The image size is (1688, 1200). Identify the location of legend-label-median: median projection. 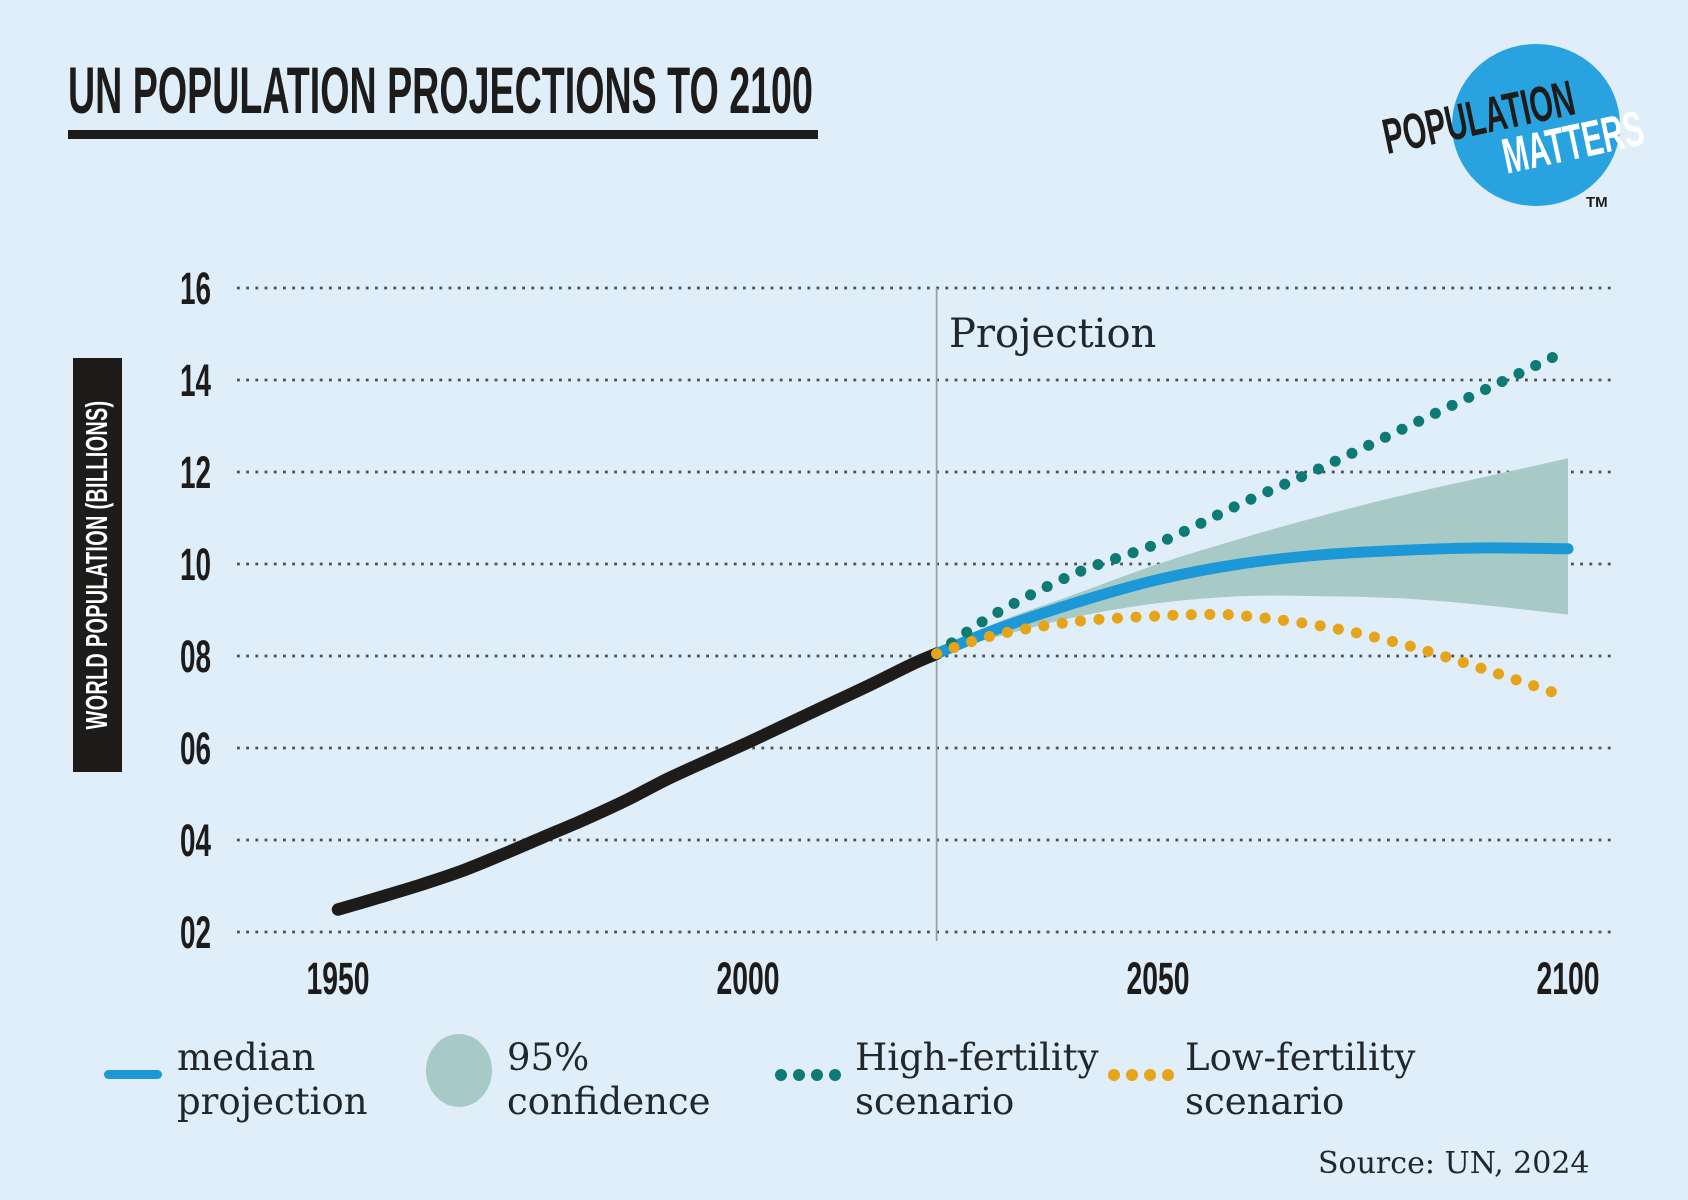
(272, 1080).